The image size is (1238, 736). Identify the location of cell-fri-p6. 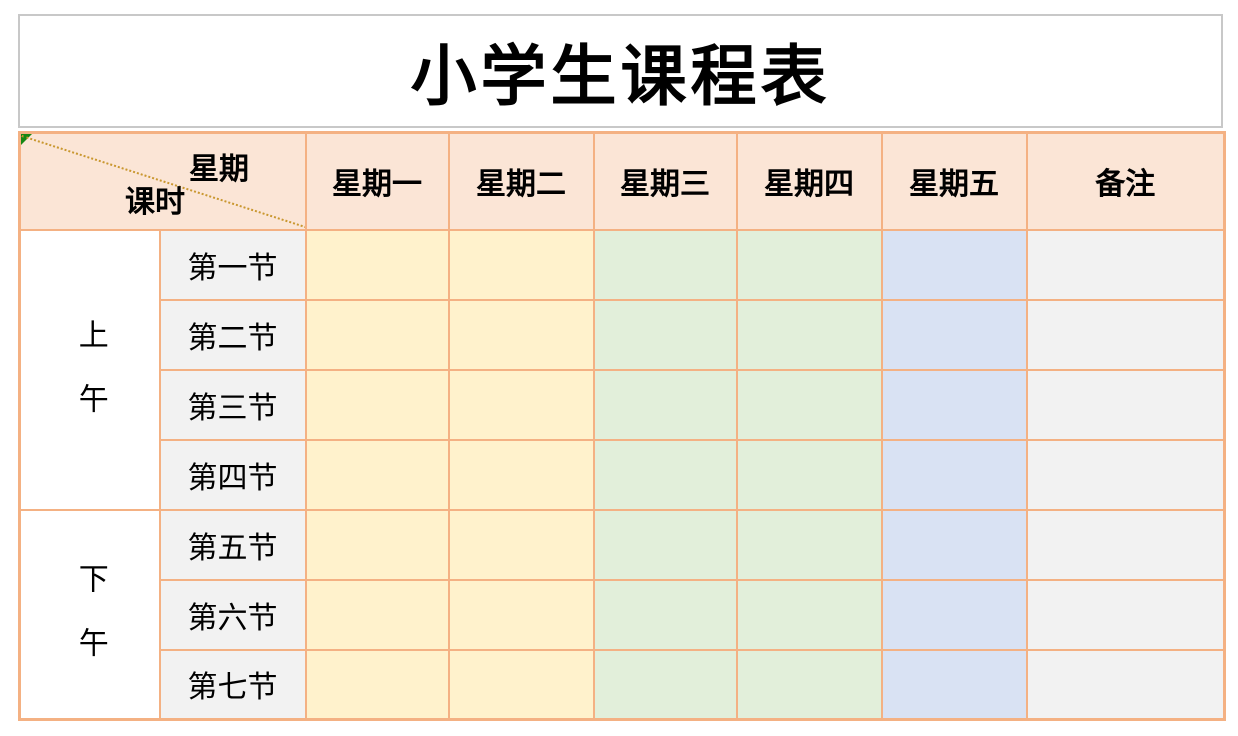
(954, 614).